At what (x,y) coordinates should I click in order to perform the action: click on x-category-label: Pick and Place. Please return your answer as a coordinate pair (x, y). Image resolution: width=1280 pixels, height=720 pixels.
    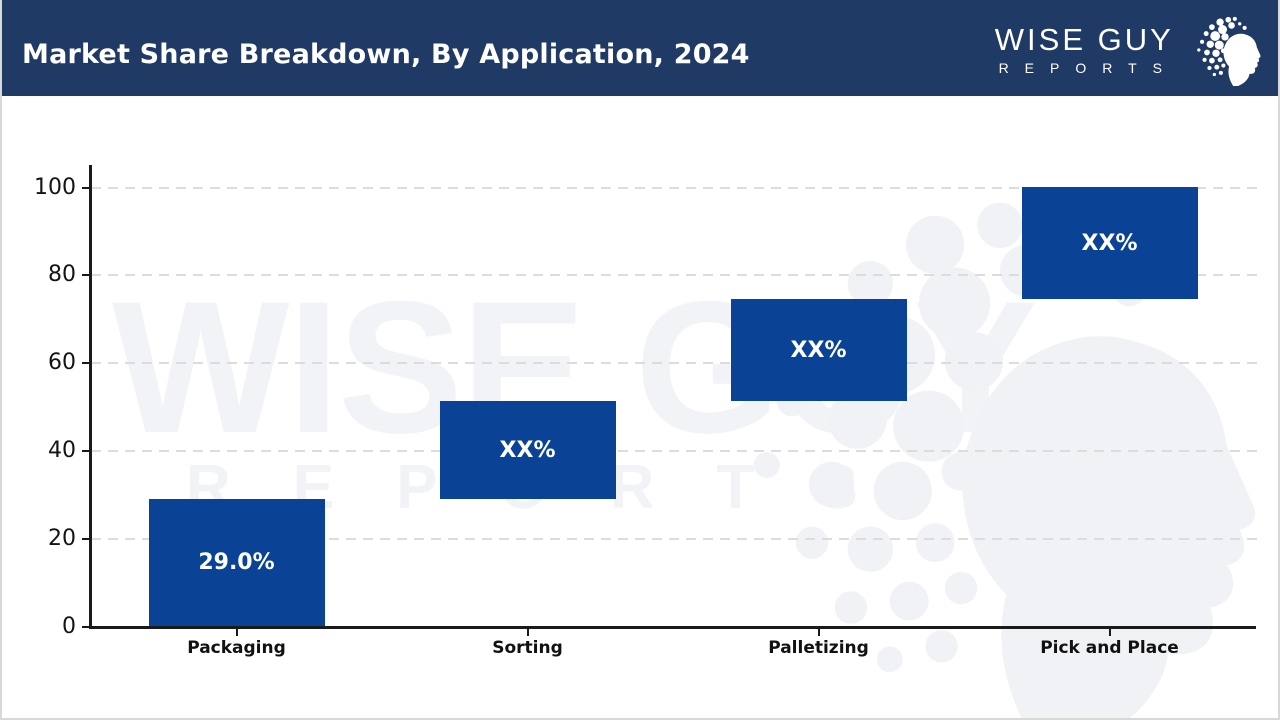
    Looking at the image, I should click on (1109, 648).